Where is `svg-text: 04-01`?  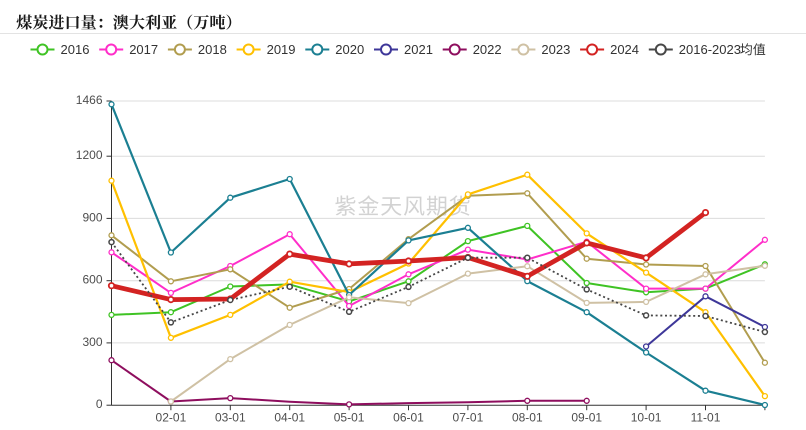 svg-text: 04-01 is located at coordinates (289, 418).